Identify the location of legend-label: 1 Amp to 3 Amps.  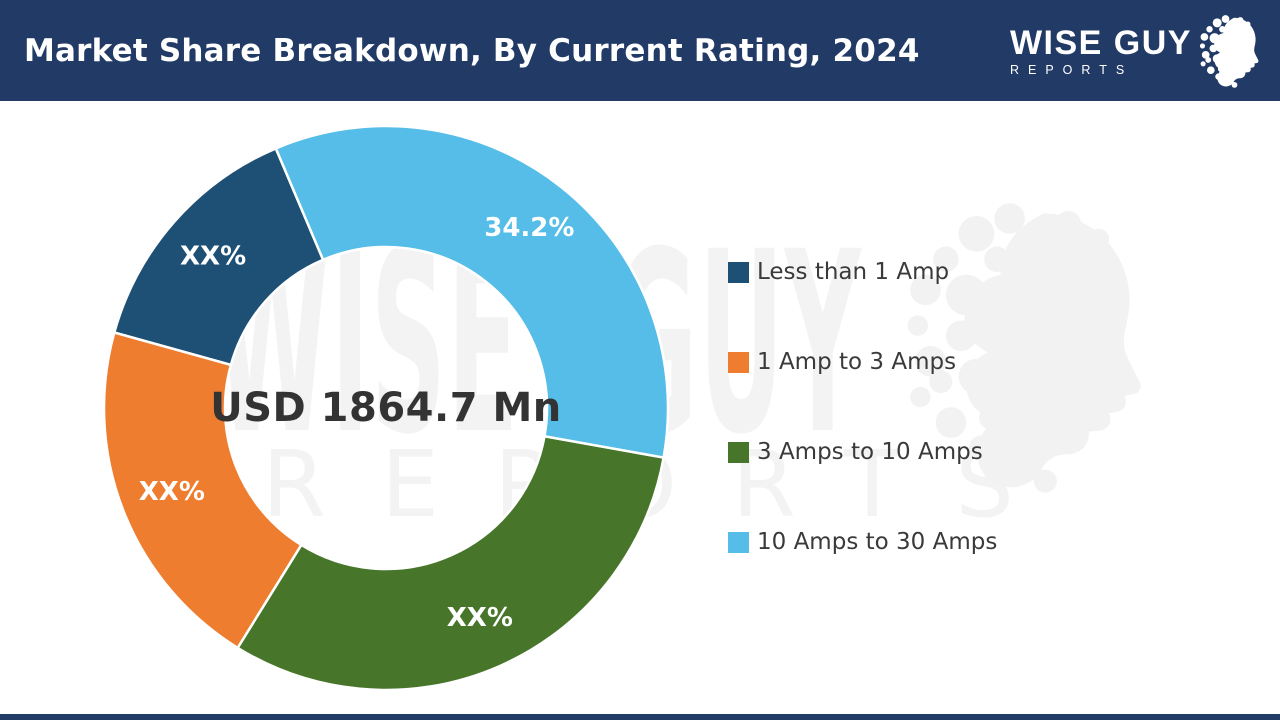
(857, 362).